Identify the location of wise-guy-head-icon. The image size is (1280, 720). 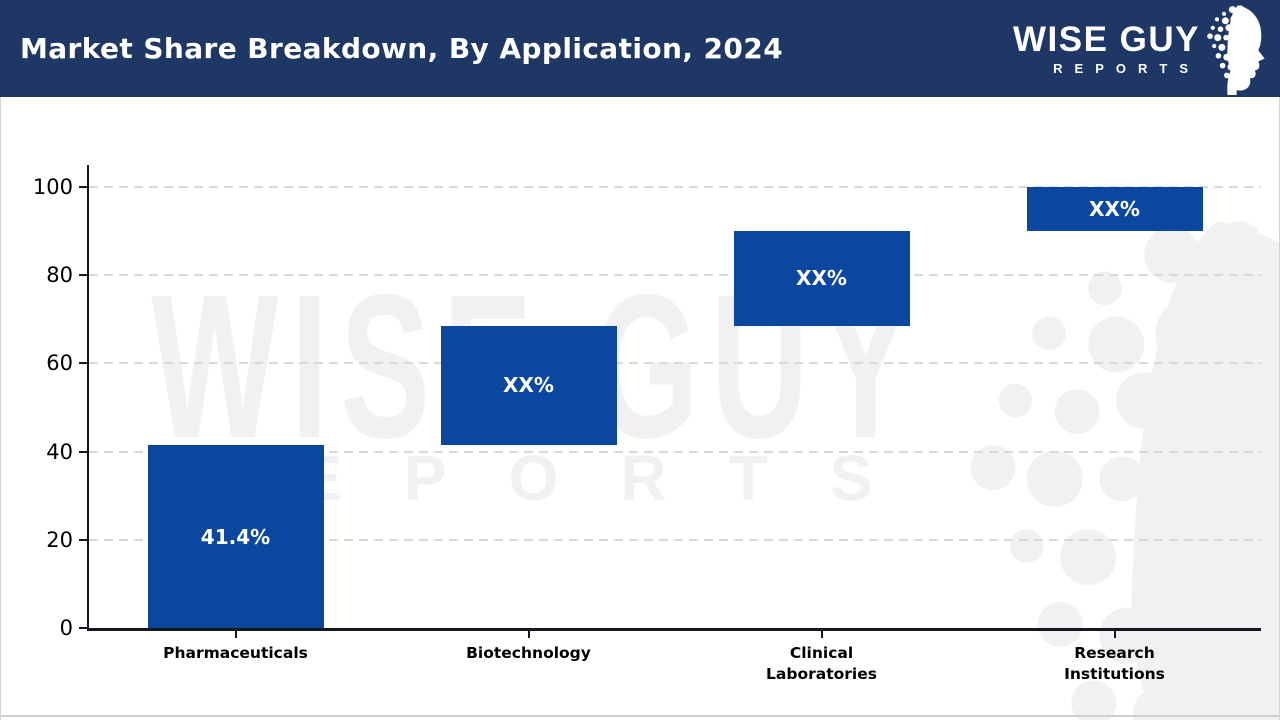
(1236, 50).